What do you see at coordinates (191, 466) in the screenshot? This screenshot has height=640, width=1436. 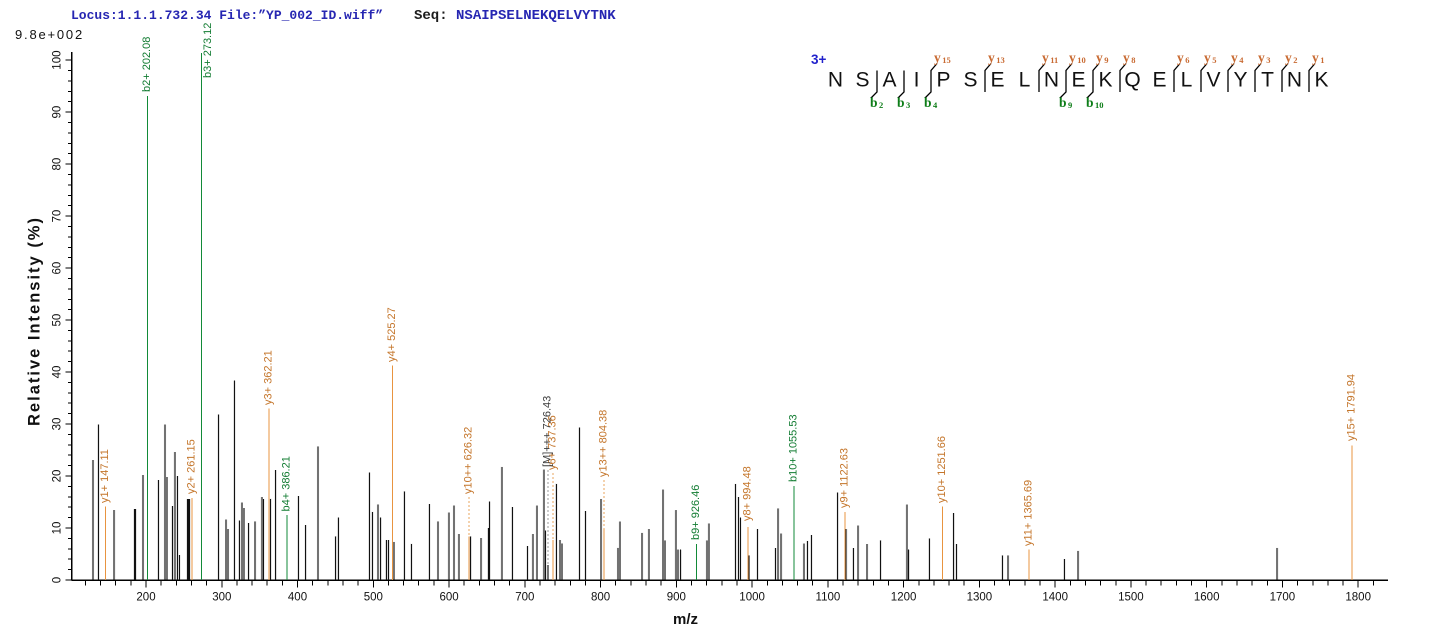 I see `svg-text: y2+ 261.15` at bounding box center [191, 466].